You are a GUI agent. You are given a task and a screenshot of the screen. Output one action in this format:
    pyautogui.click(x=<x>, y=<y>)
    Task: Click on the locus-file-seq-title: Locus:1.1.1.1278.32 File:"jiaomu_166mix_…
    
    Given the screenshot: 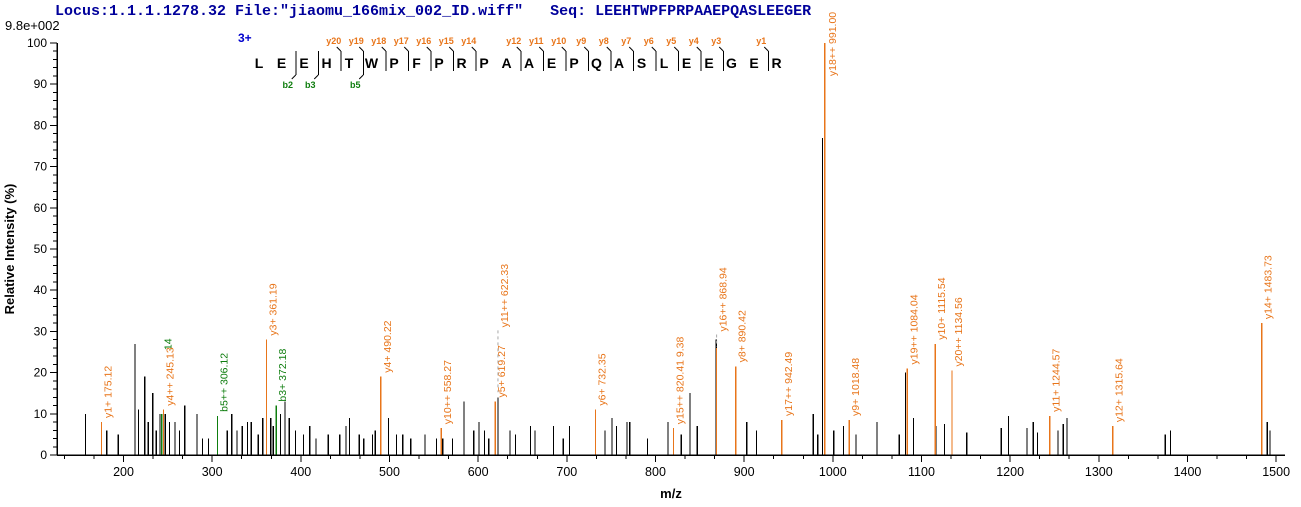 What is the action you would take?
    pyautogui.click(x=433, y=11)
    